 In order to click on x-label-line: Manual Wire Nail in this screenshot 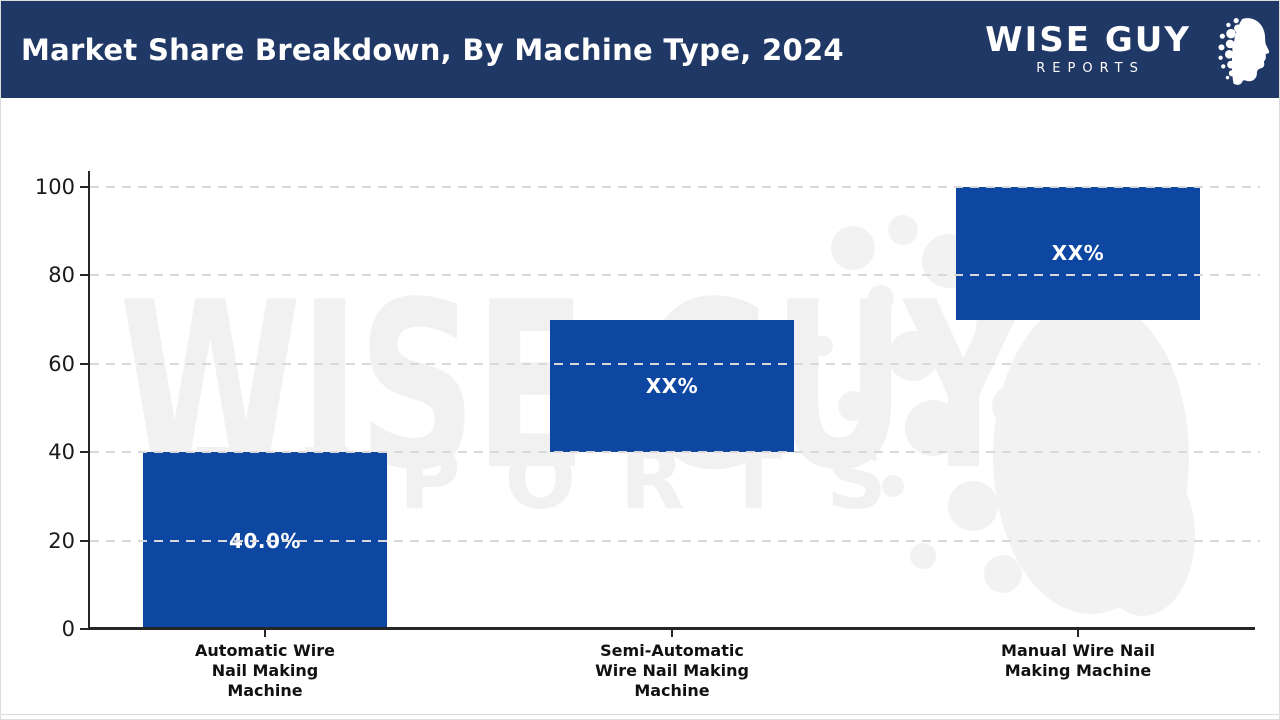, I will do `click(1078, 650)`.